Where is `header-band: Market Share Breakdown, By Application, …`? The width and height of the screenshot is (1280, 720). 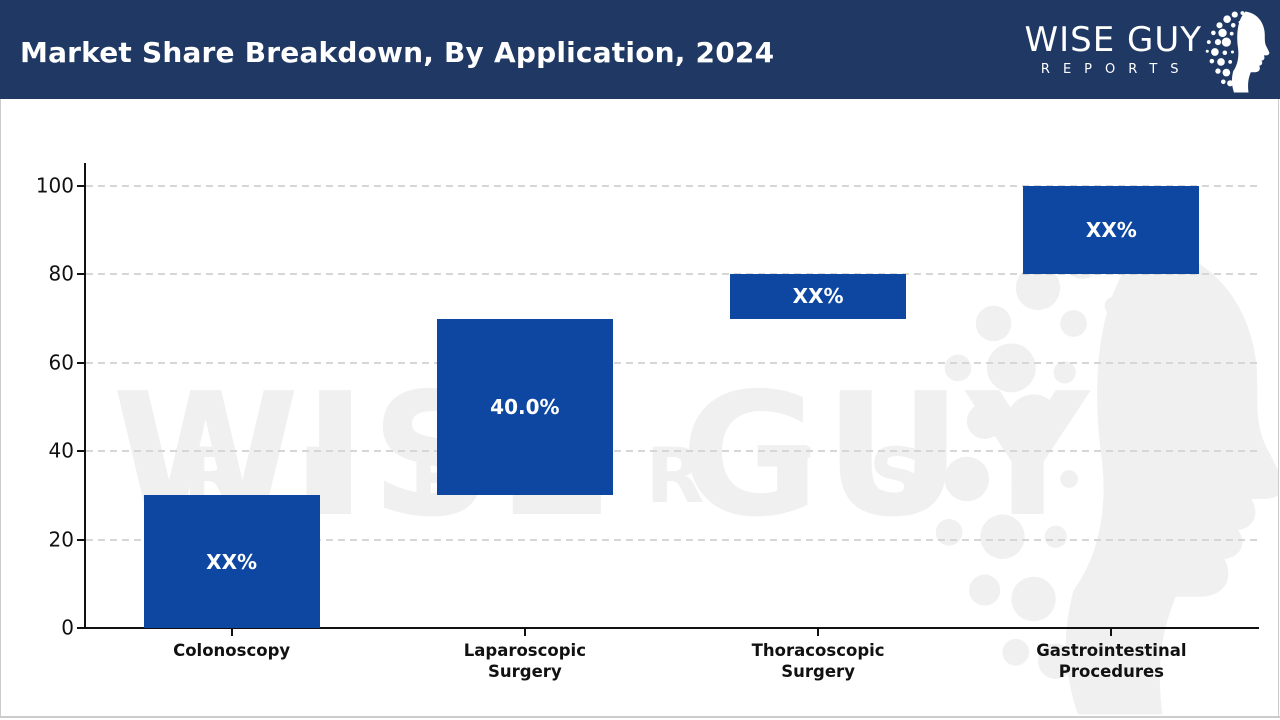 header-band: Market Share Breakdown, By Application, … is located at coordinates (640, 49).